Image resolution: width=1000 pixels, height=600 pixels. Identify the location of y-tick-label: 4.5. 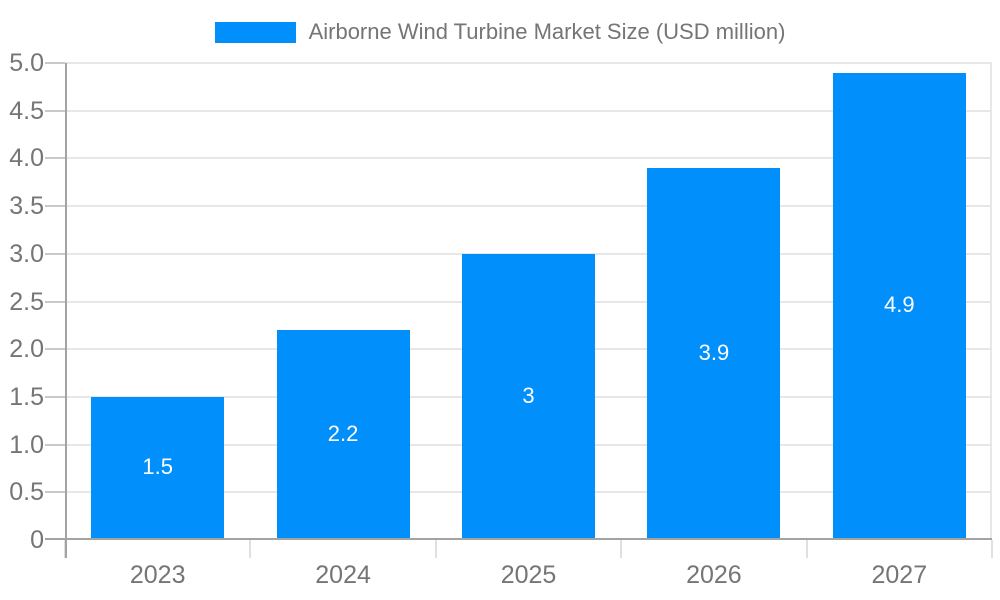
(26, 110).